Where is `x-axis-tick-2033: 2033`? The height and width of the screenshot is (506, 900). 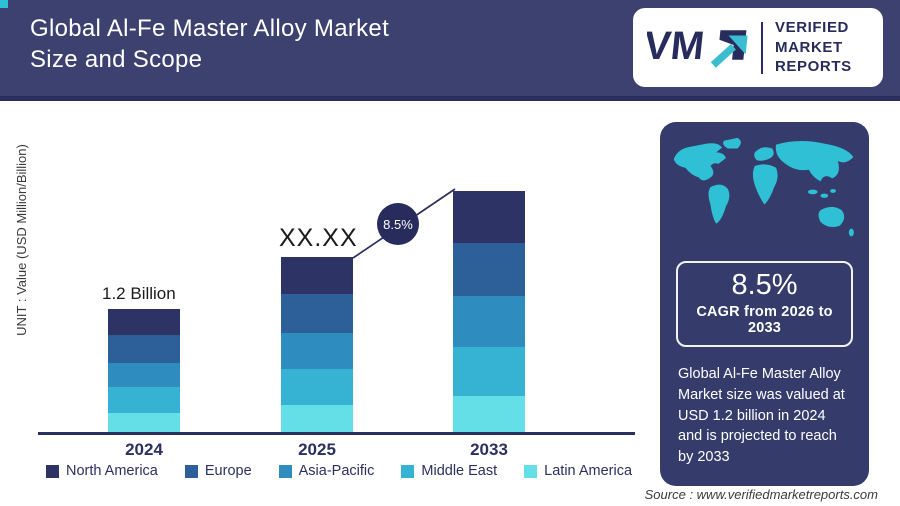
x-axis-tick-2033: 2033 is located at coordinates (489, 449).